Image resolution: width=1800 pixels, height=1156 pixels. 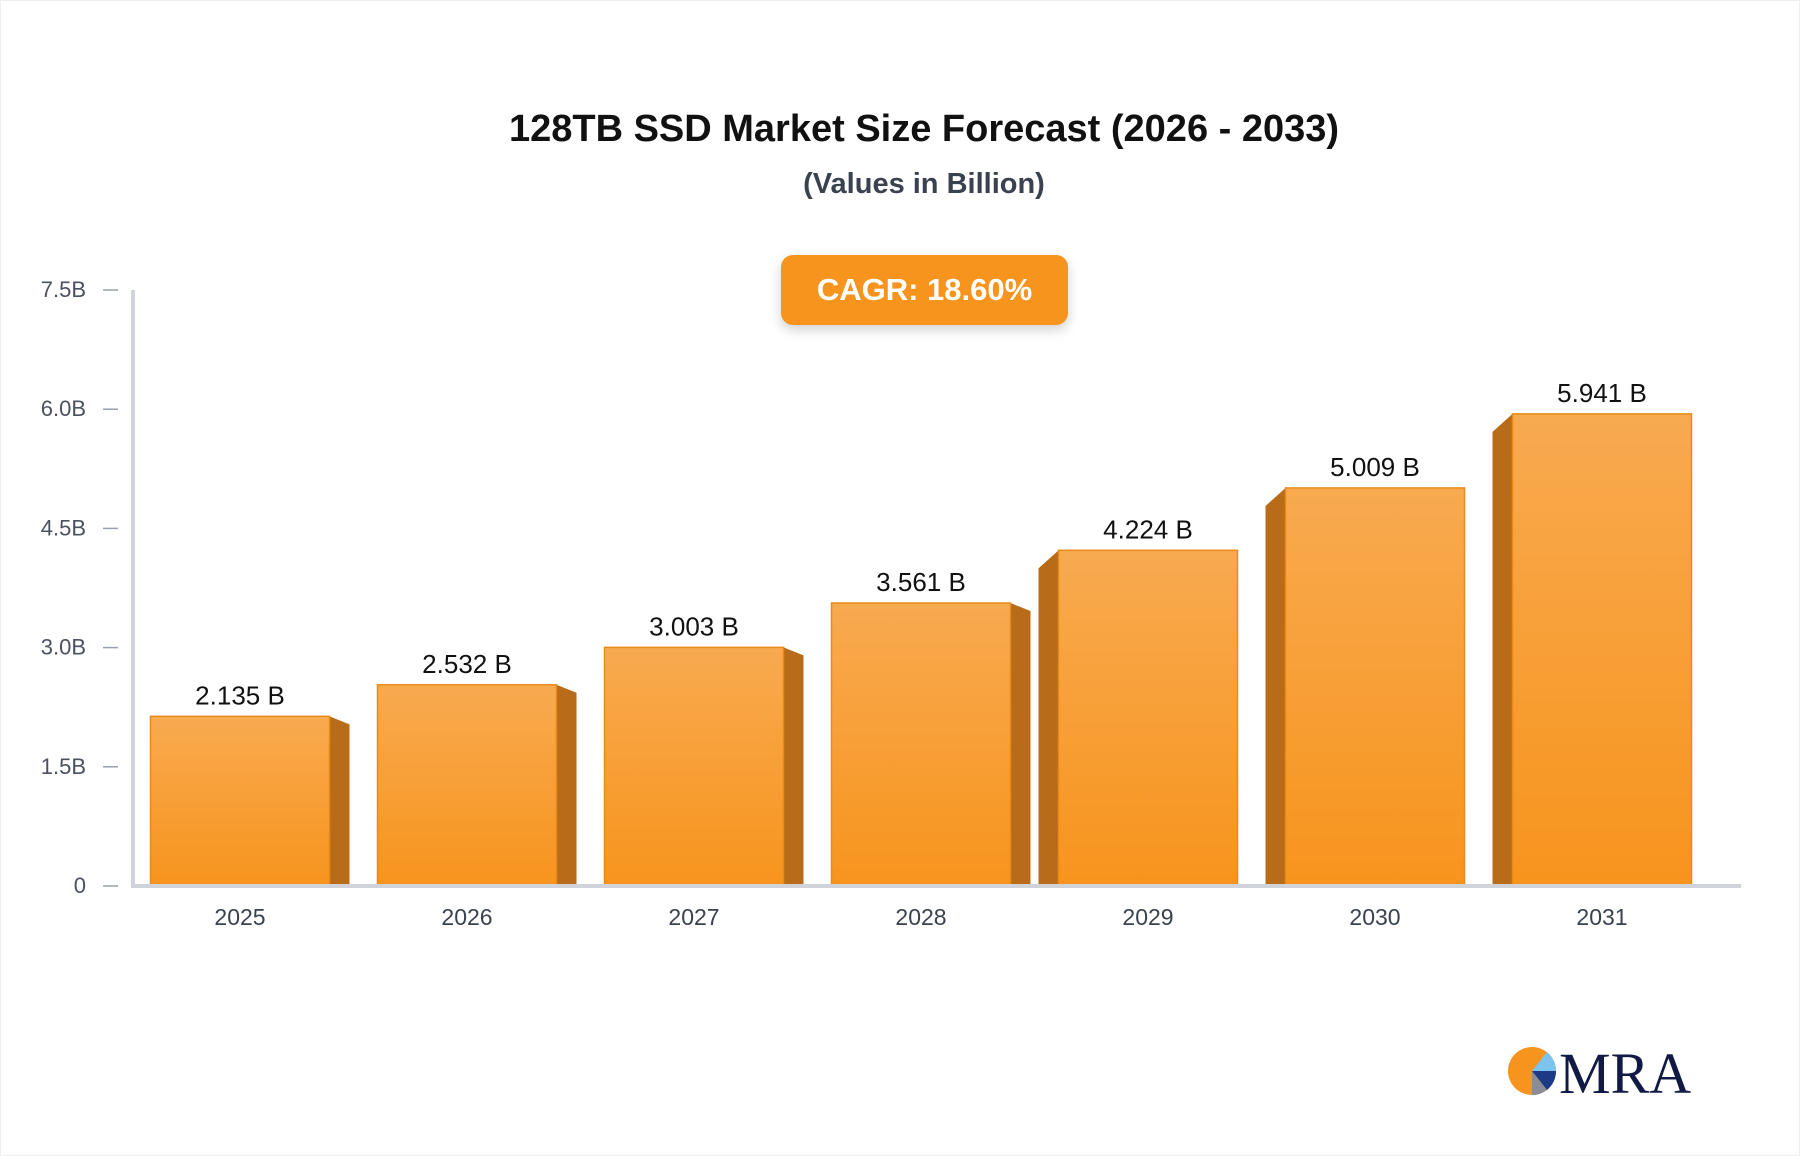 I want to click on data-label: 4.224 B, so click(x=1148, y=529).